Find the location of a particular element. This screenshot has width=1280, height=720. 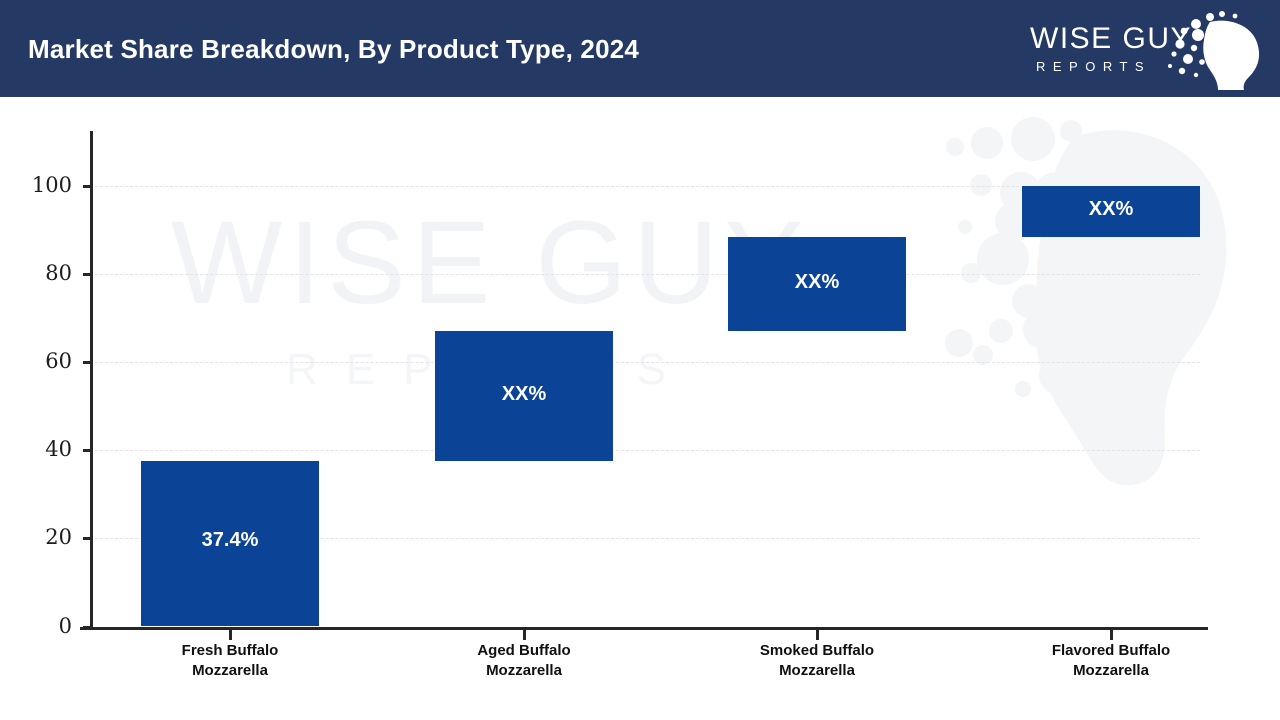

bar-label-1: XX% is located at coordinates (524, 394).